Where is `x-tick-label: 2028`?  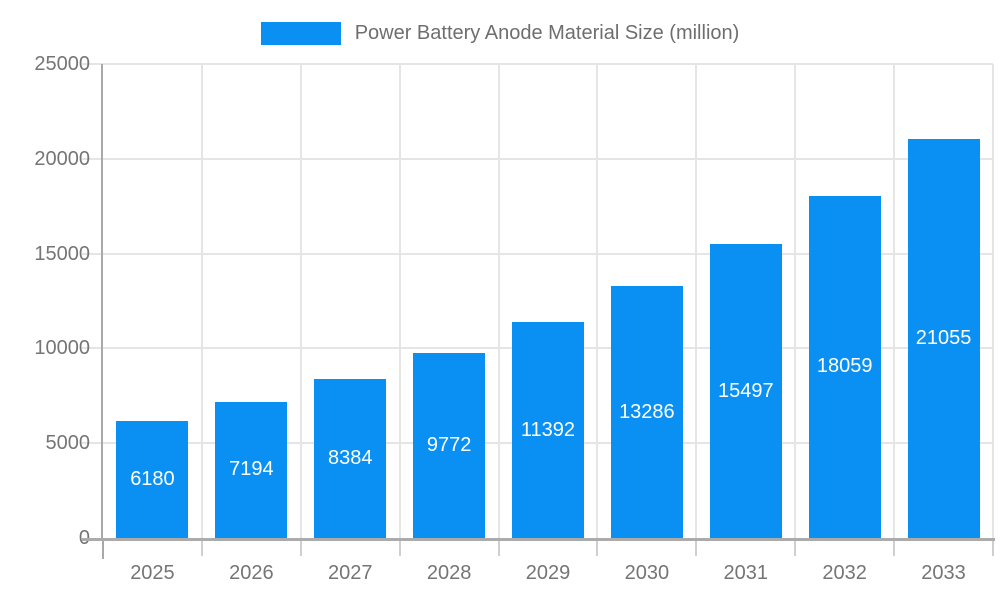
x-tick-label: 2028 is located at coordinates (449, 573).